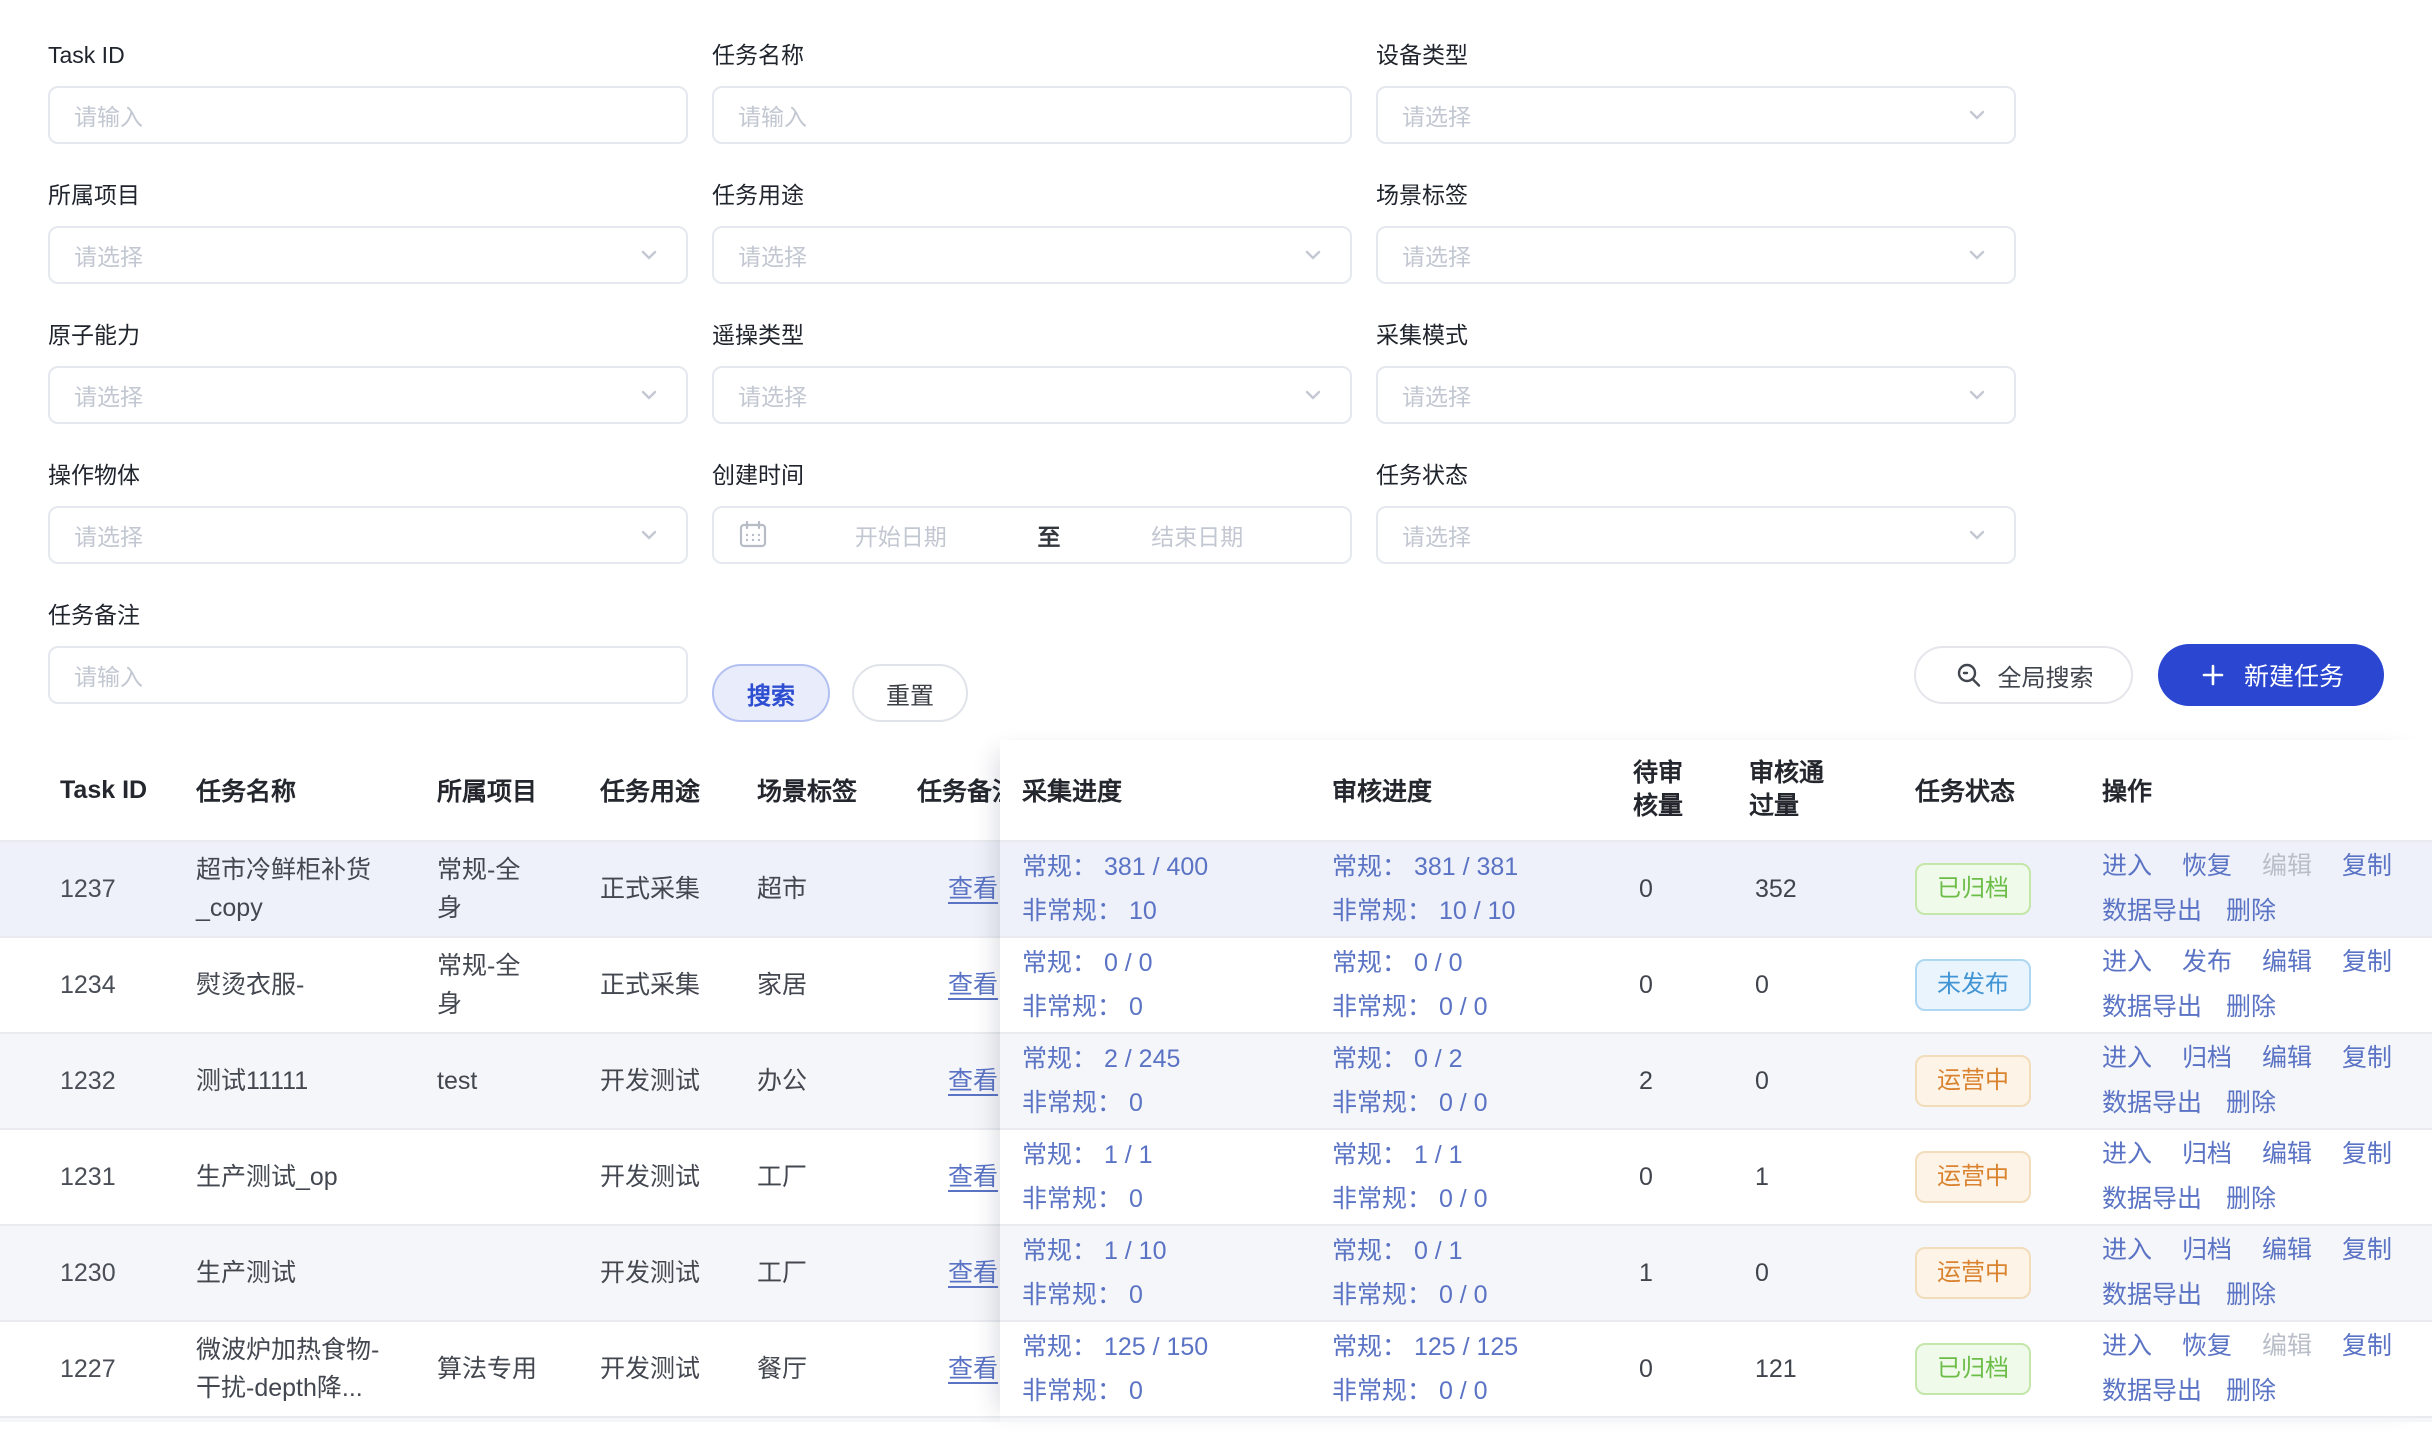  Describe the element at coordinates (1410, 1081) in the screenshot. I see `cell-review-progress: 常规： 0 / 2 非常规： 0 / 0` at that location.